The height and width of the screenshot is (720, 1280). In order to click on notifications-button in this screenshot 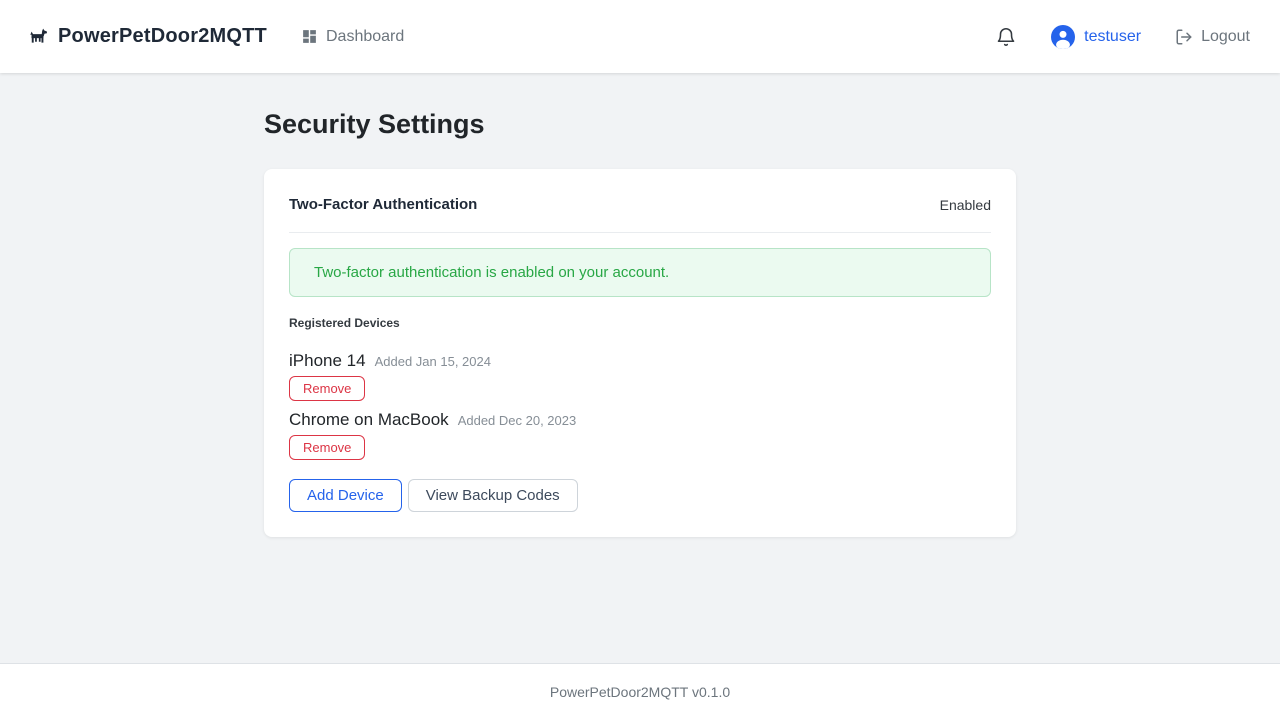, I will do `click(1006, 37)`.